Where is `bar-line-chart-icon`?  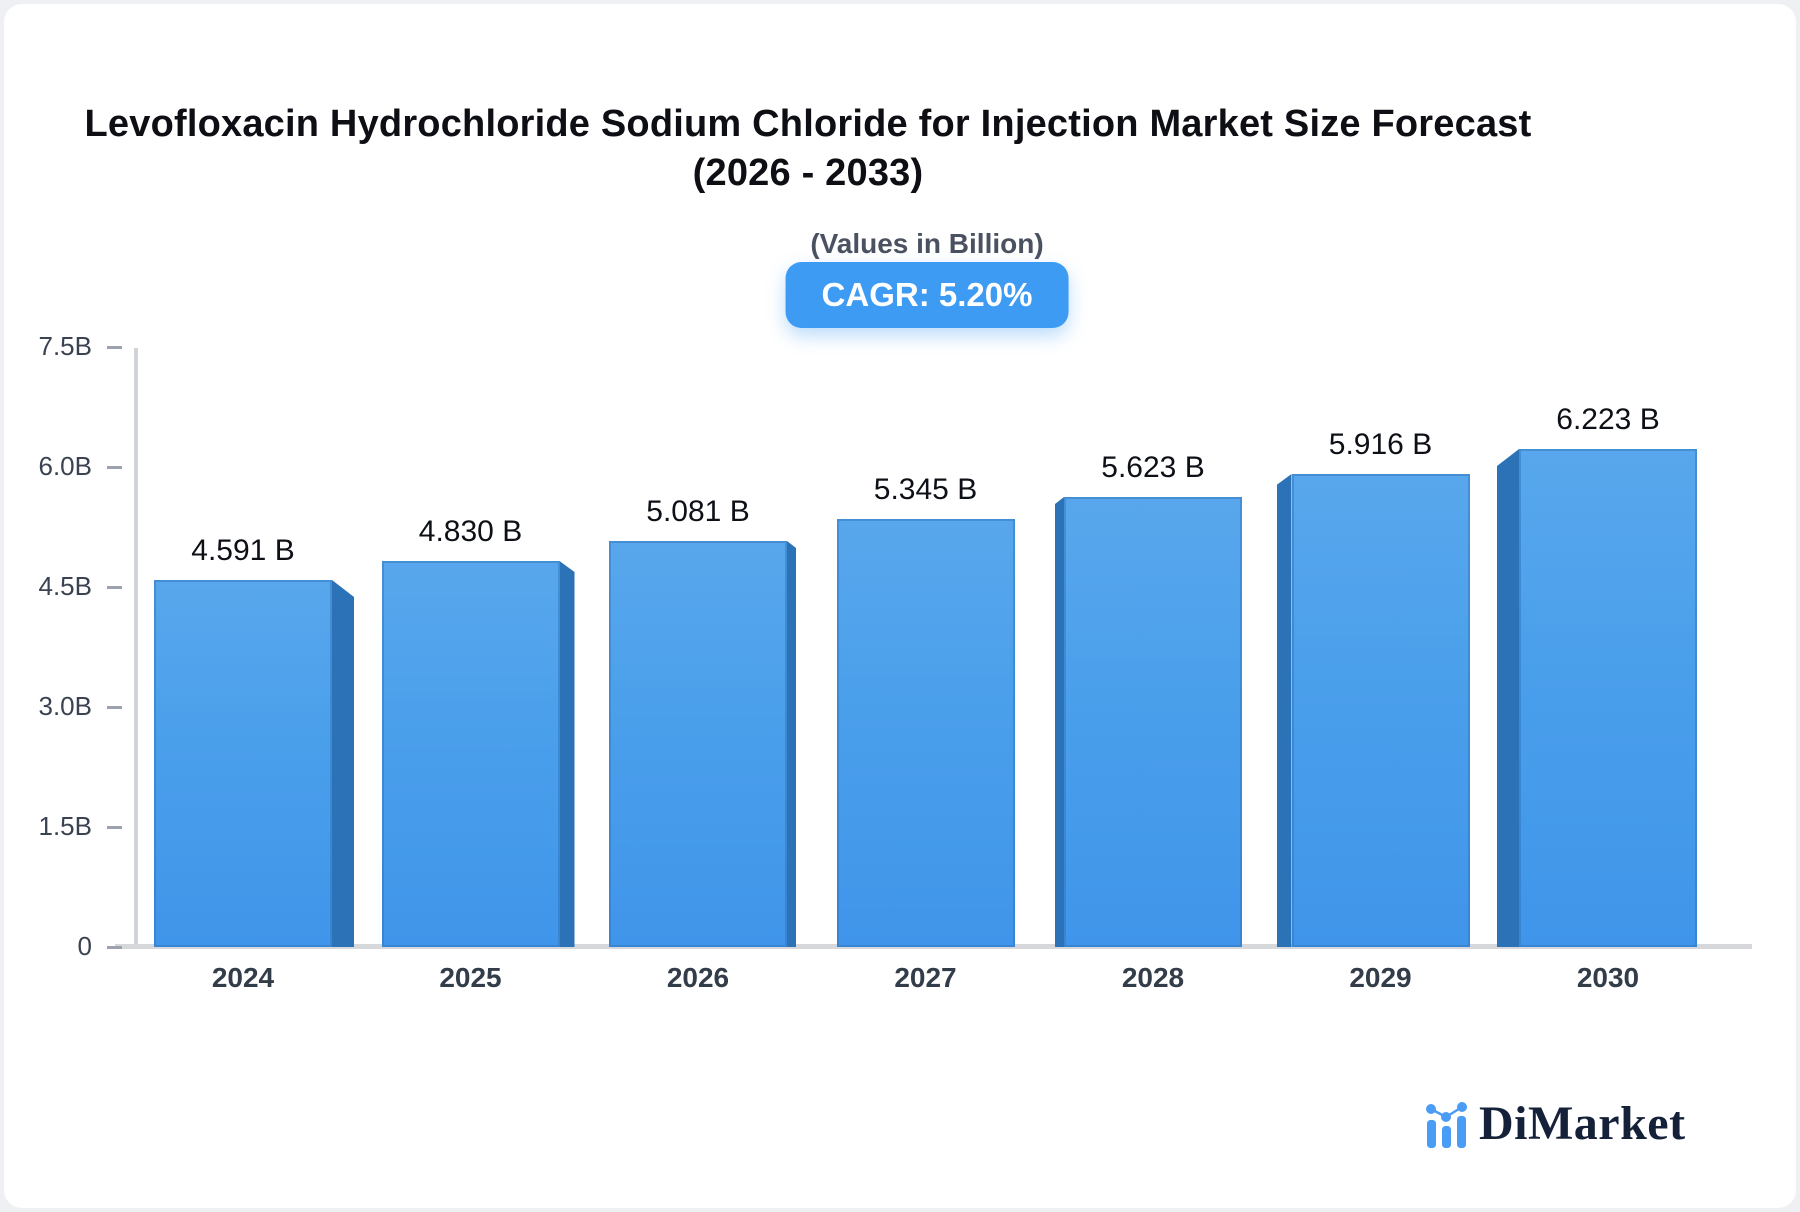 bar-line-chart-icon is located at coordinates (1446, 1125).